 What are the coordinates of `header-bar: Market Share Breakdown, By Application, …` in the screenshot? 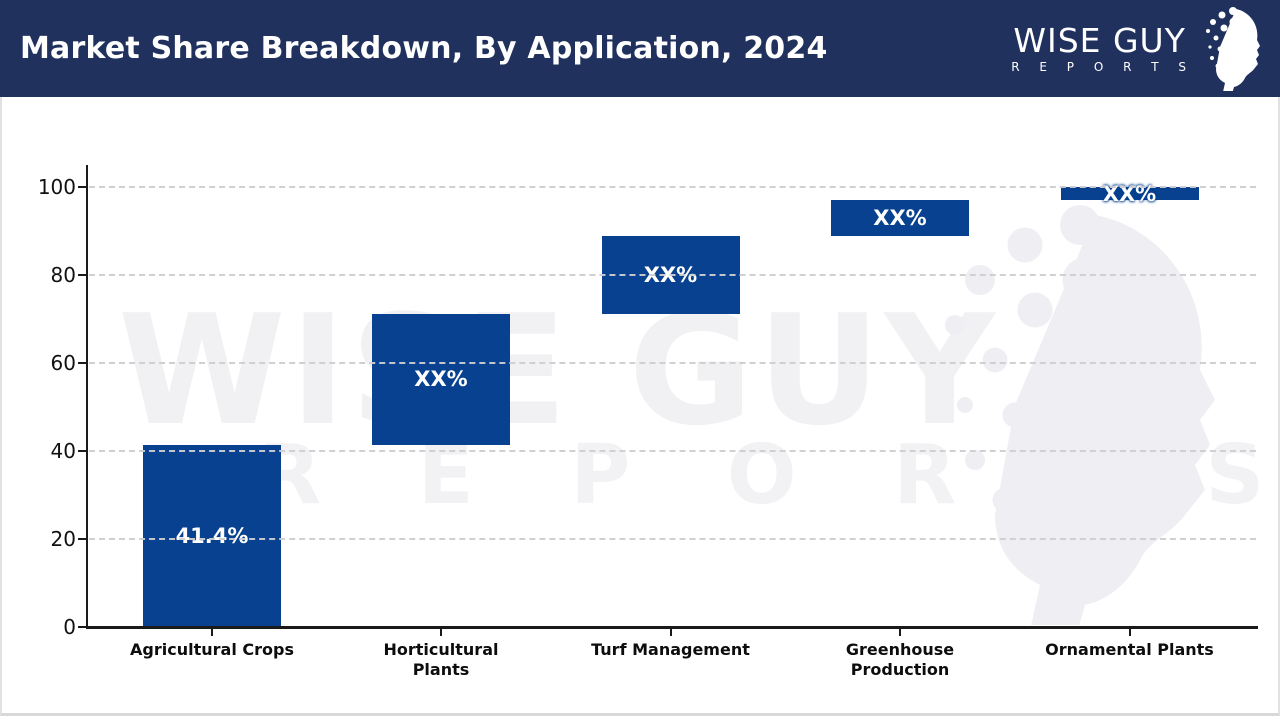 It's located at (640, 48).